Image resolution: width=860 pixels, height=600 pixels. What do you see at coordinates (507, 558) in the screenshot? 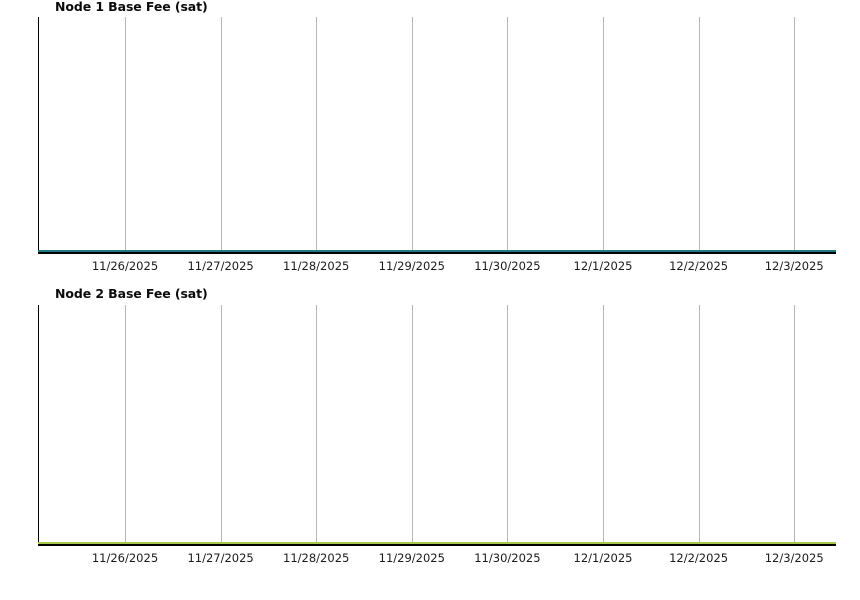
I see `chart-2-x-tick-label: 11/30/2025` at bounding box center [507, 558].